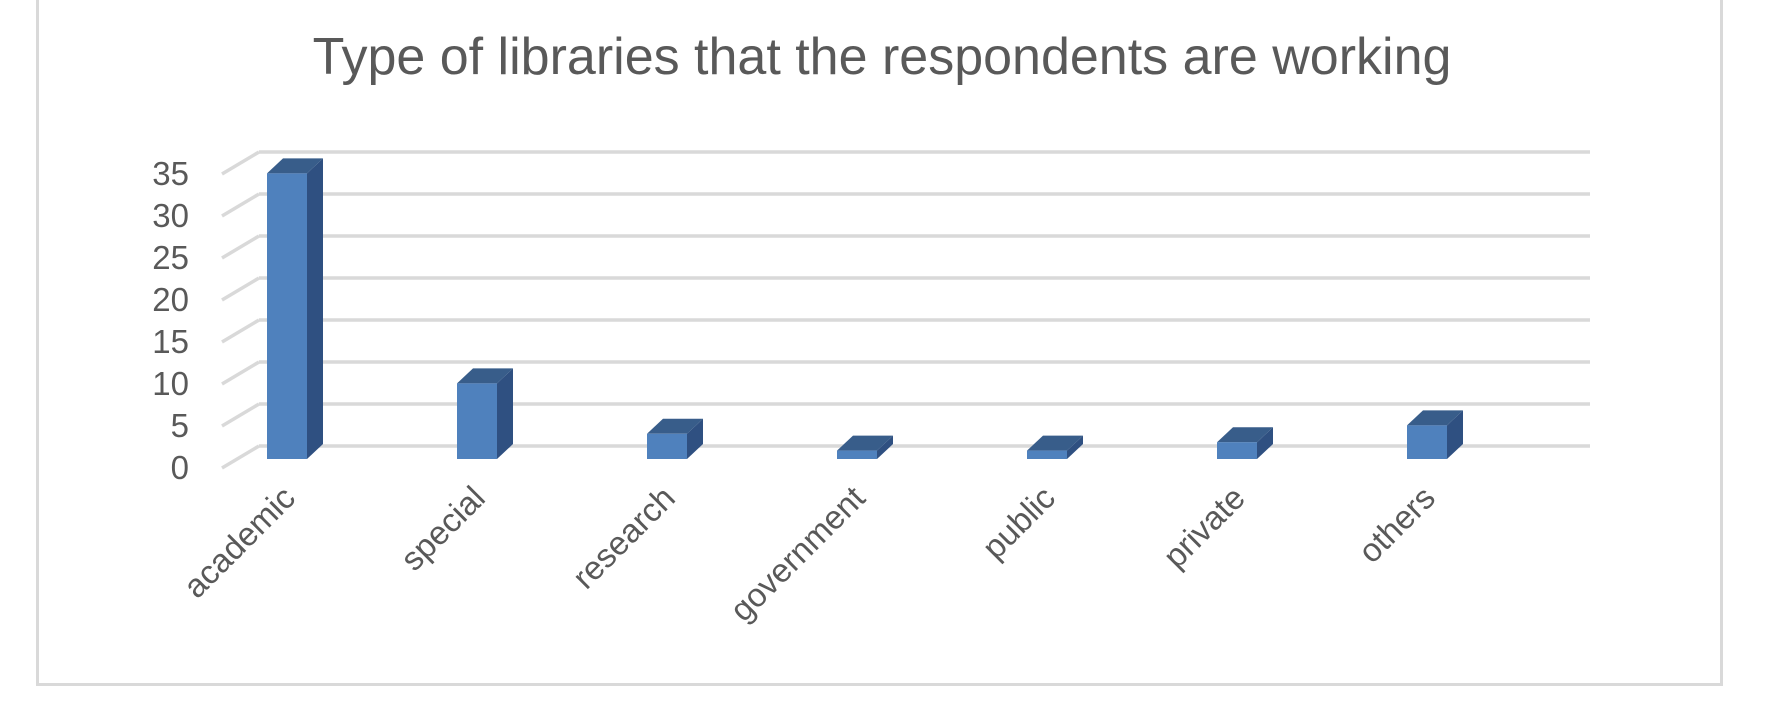 The height and width of the screenshot is (705, 1765). I want to click on x-tick-label: government, so click(797, 553).